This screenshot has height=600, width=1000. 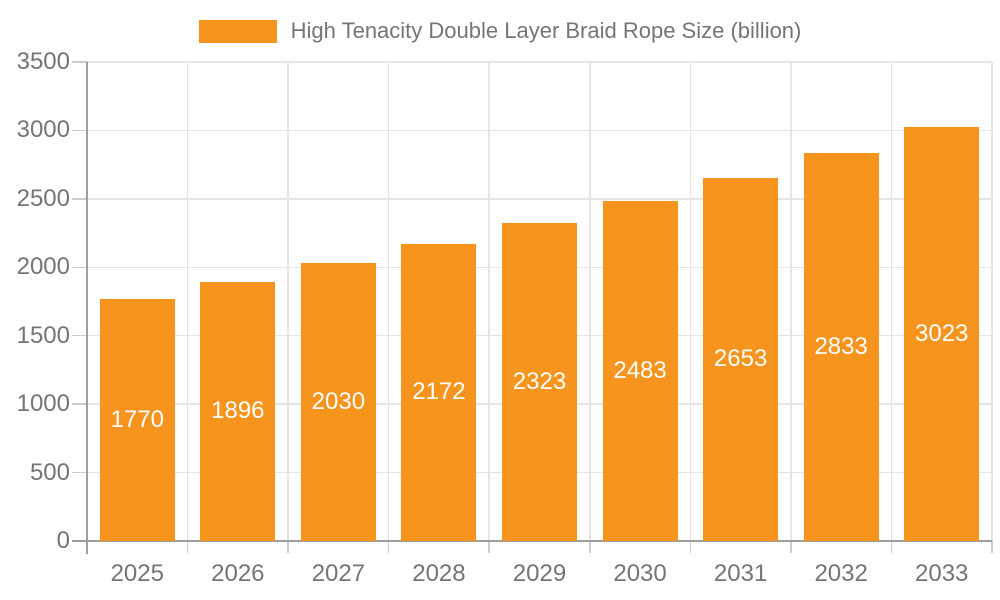 What do you see at coordinates (43, 335) in the screenshot?
I see `y-tick-label: 1500` at bounding box center [43, 335].